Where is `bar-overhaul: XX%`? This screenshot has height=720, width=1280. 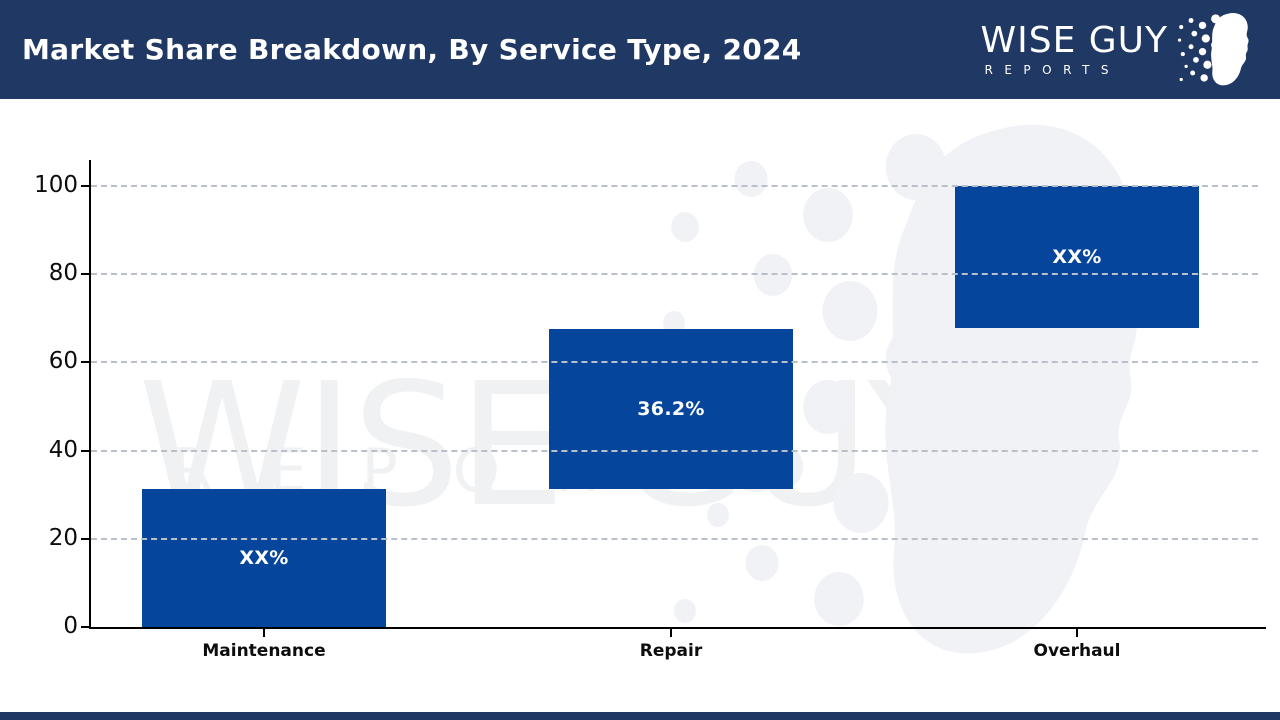 bar-overhaul: XX% is located at coordinates (1077, 257).